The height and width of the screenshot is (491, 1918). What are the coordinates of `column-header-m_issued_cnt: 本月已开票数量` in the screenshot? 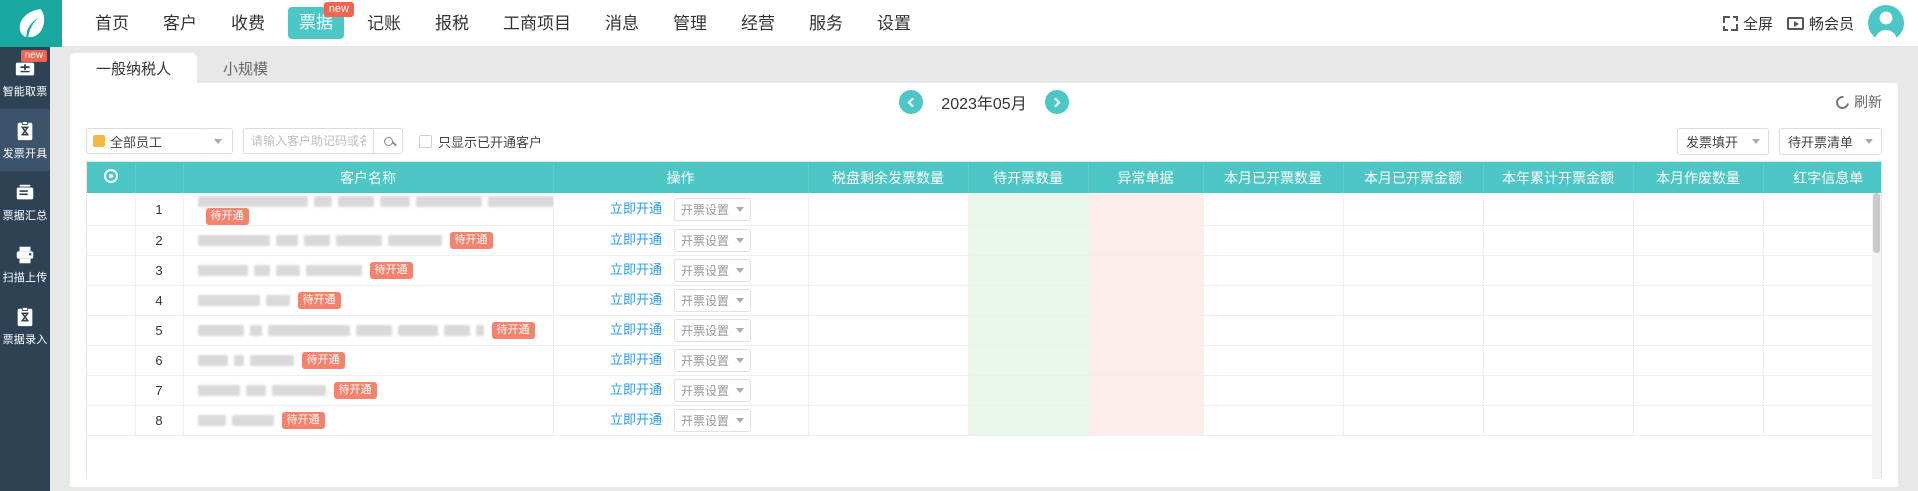 It's located at (1273, 177).